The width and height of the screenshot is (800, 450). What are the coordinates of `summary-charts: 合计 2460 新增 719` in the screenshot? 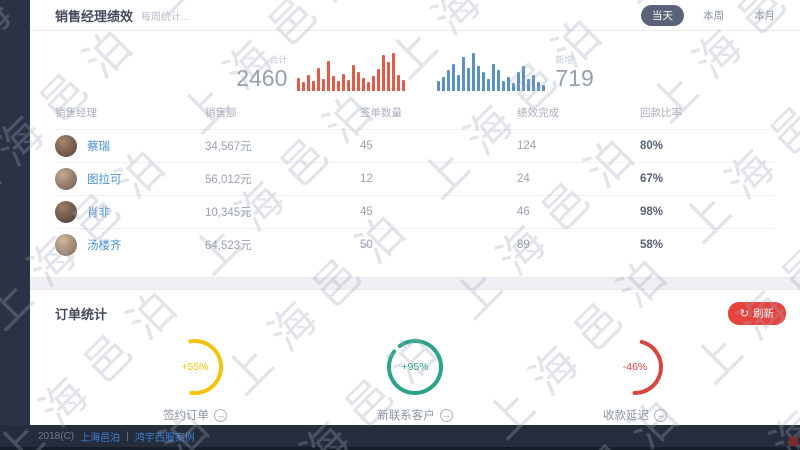 It's located at (415, 63).